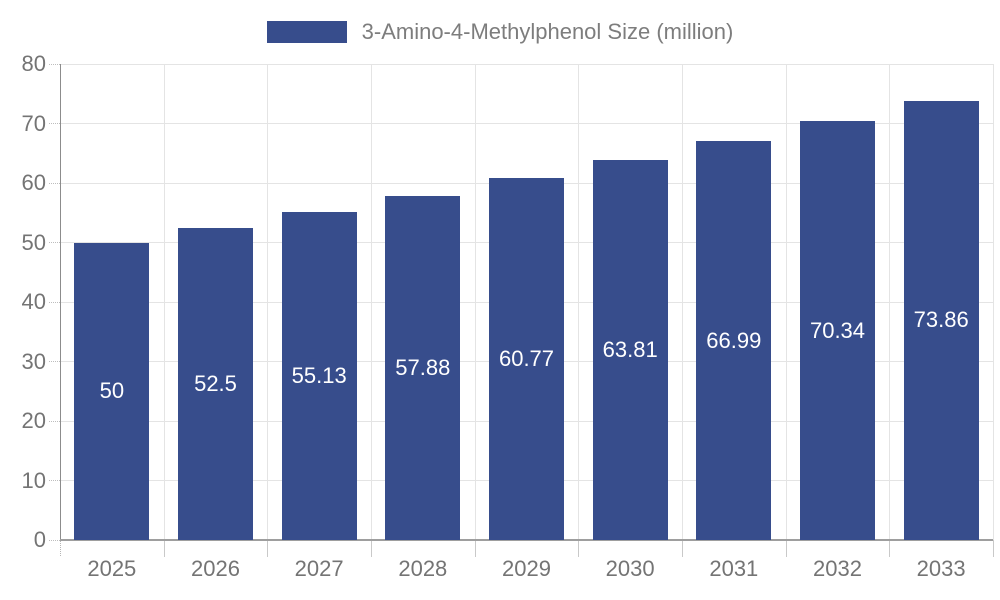  I want to click on bar-2026, so click(215, 383).